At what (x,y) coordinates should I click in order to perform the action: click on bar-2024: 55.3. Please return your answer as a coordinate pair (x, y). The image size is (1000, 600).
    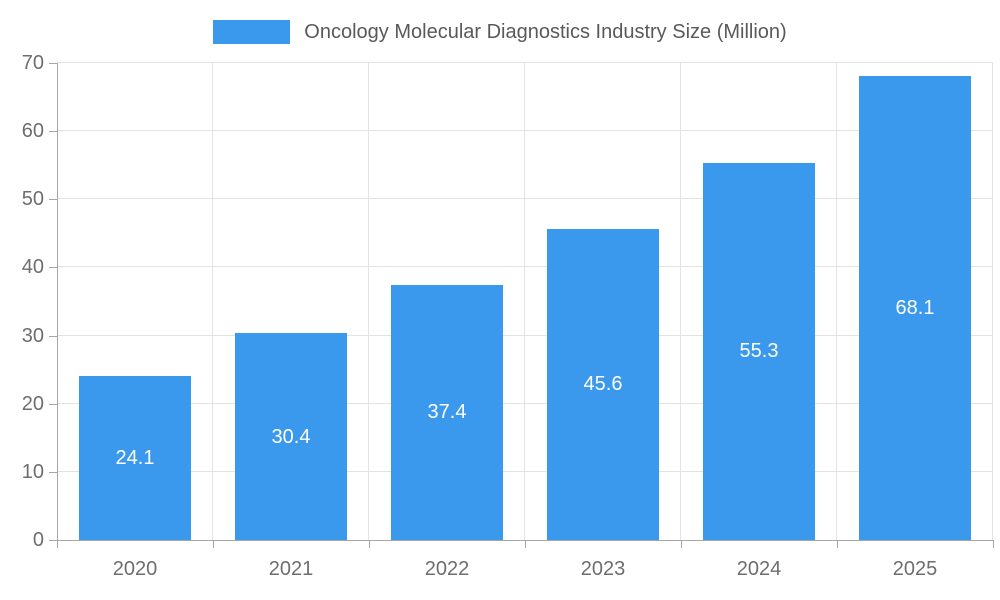
    Looking at the image, I should click on (759, 351).